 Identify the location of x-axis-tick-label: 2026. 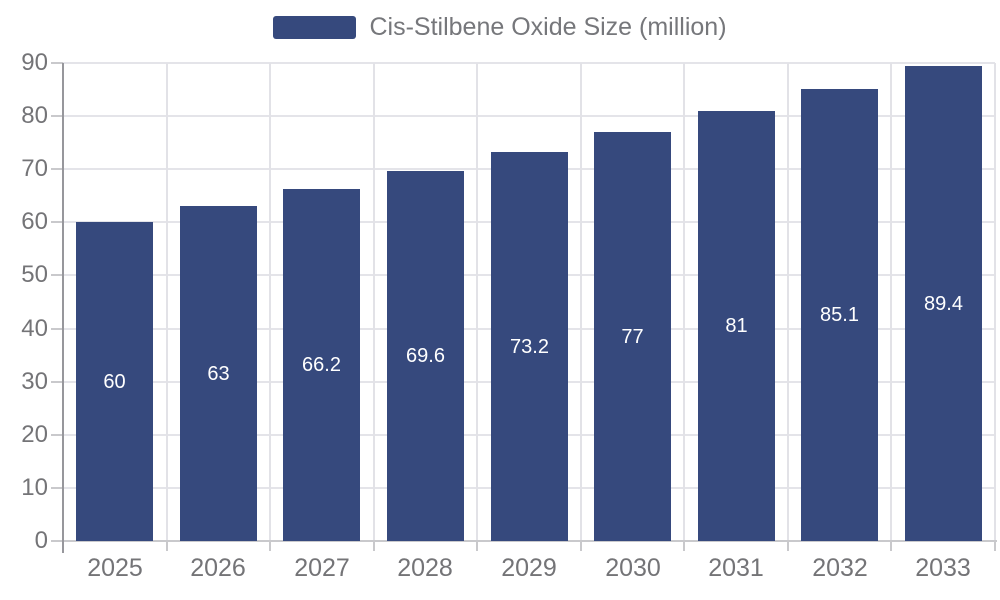
(218, 568).